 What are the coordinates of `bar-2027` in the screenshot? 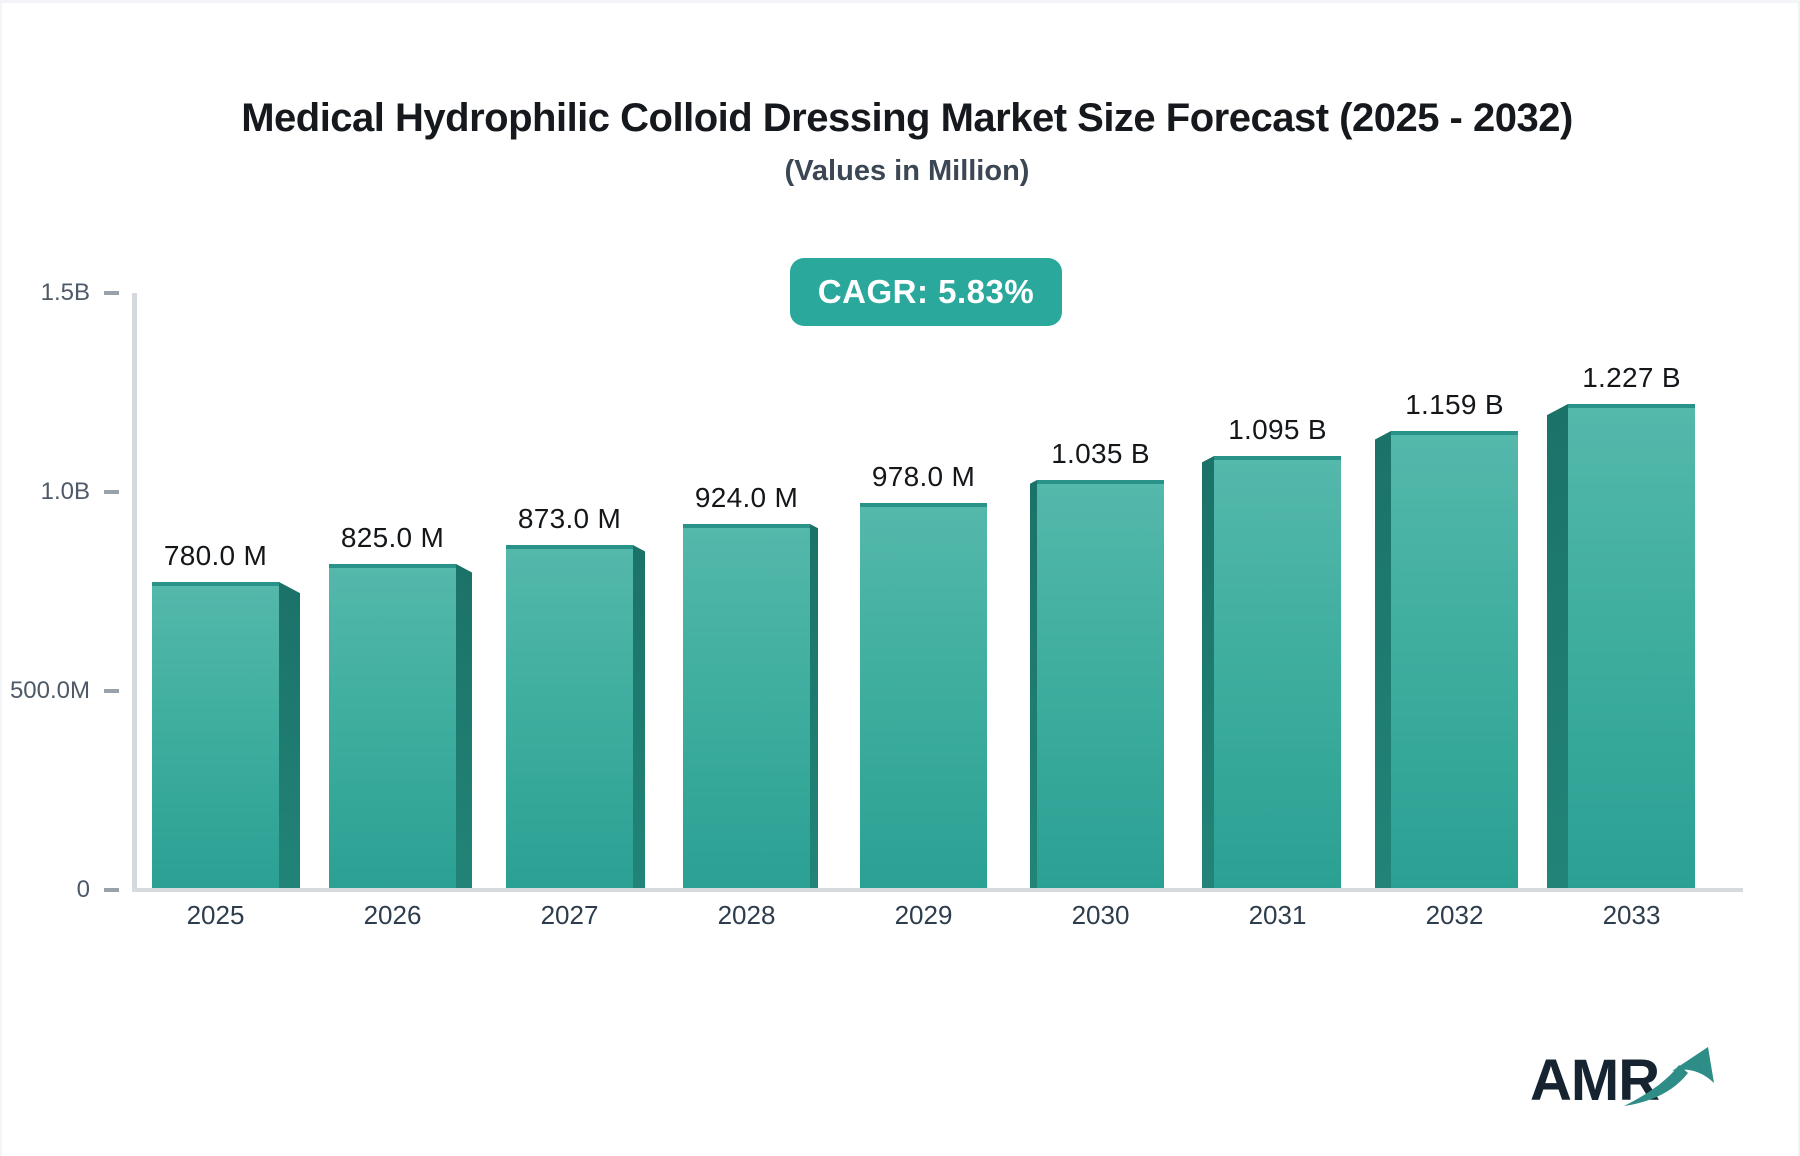 It's located at (569, 718).